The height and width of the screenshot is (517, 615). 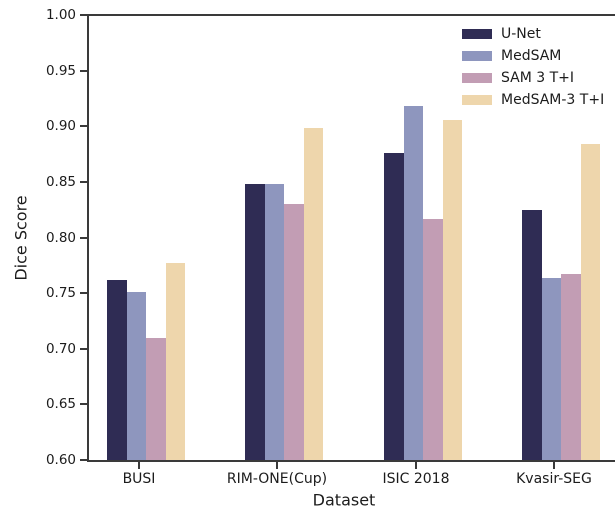 What do you see at coordinates (554, 479) in the screenshot?
I see `x-tick-label-kvasir-seg: Kvasir-SEG` at bounding box center [554, 479].